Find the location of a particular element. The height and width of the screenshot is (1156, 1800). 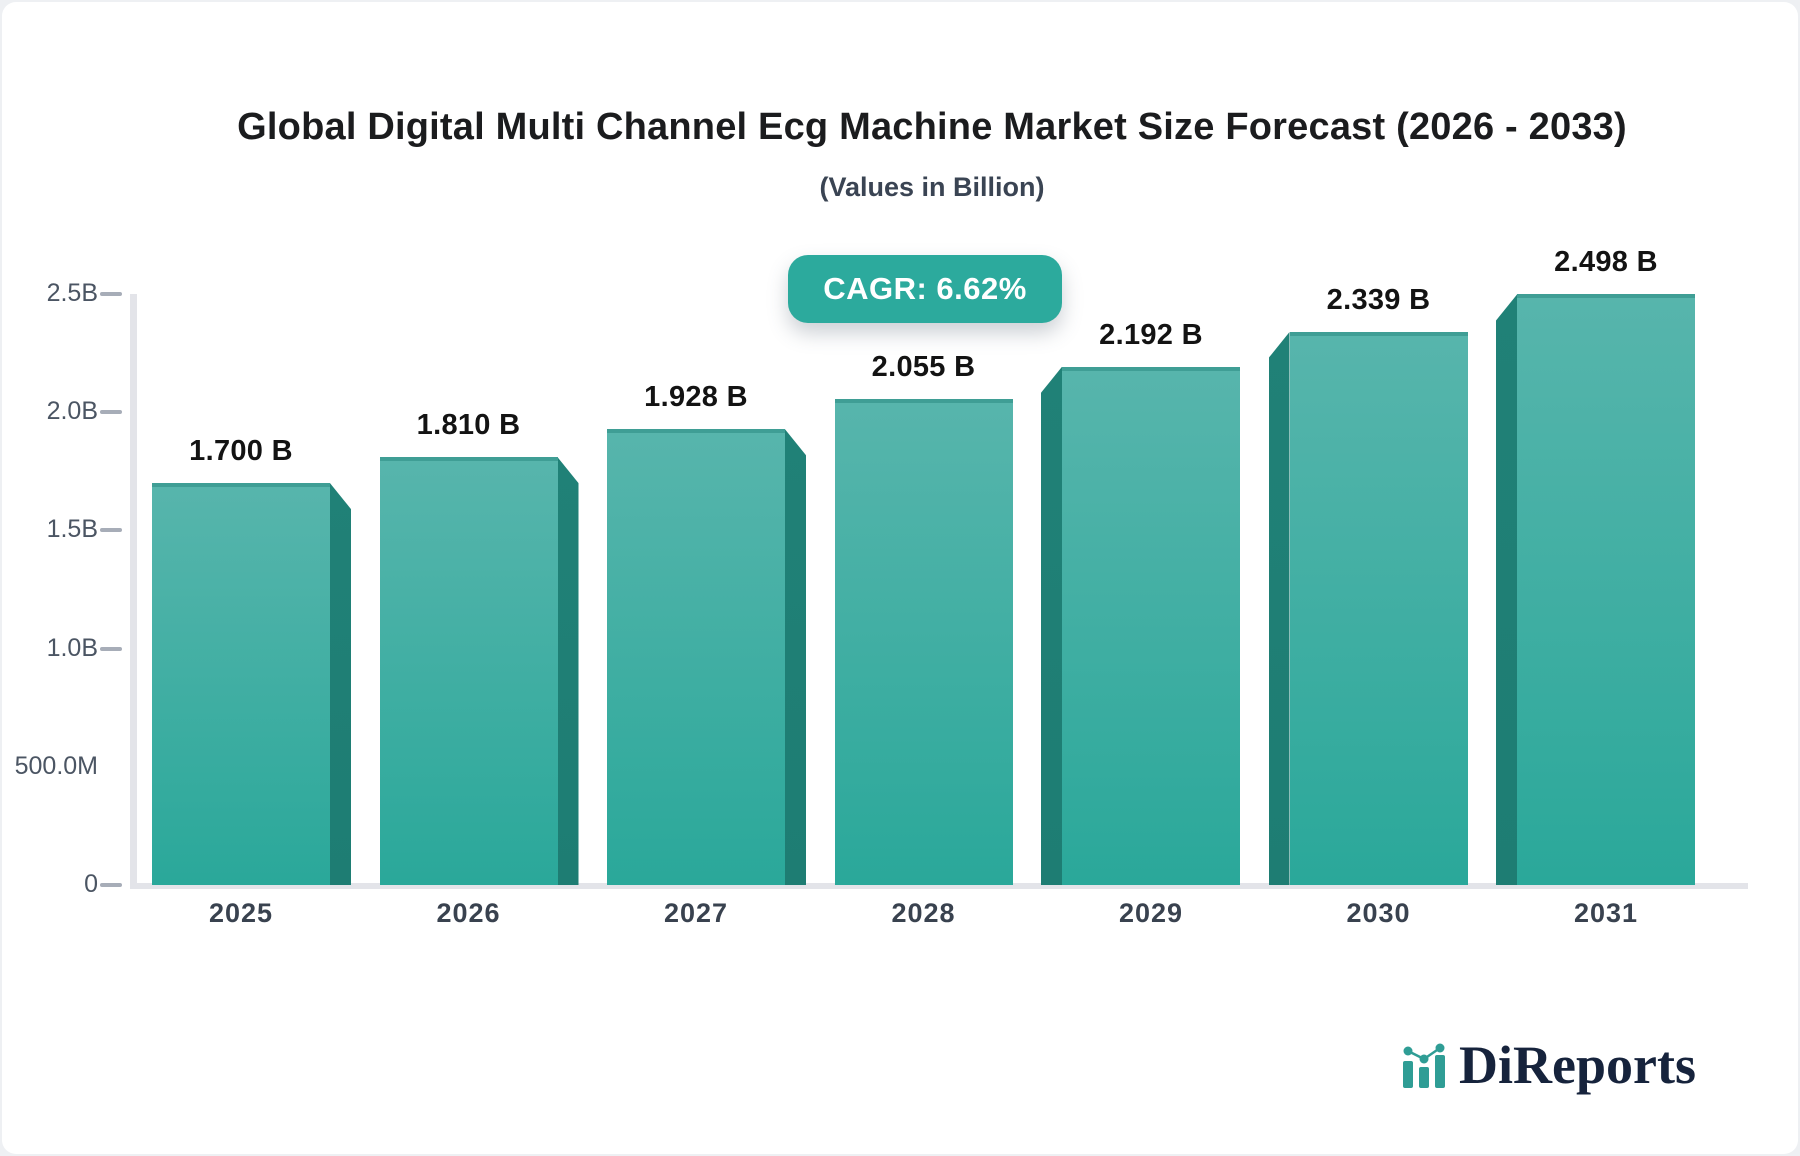

cagr-badge: CAGR: 6.62% is located at coordinates (925, 289).